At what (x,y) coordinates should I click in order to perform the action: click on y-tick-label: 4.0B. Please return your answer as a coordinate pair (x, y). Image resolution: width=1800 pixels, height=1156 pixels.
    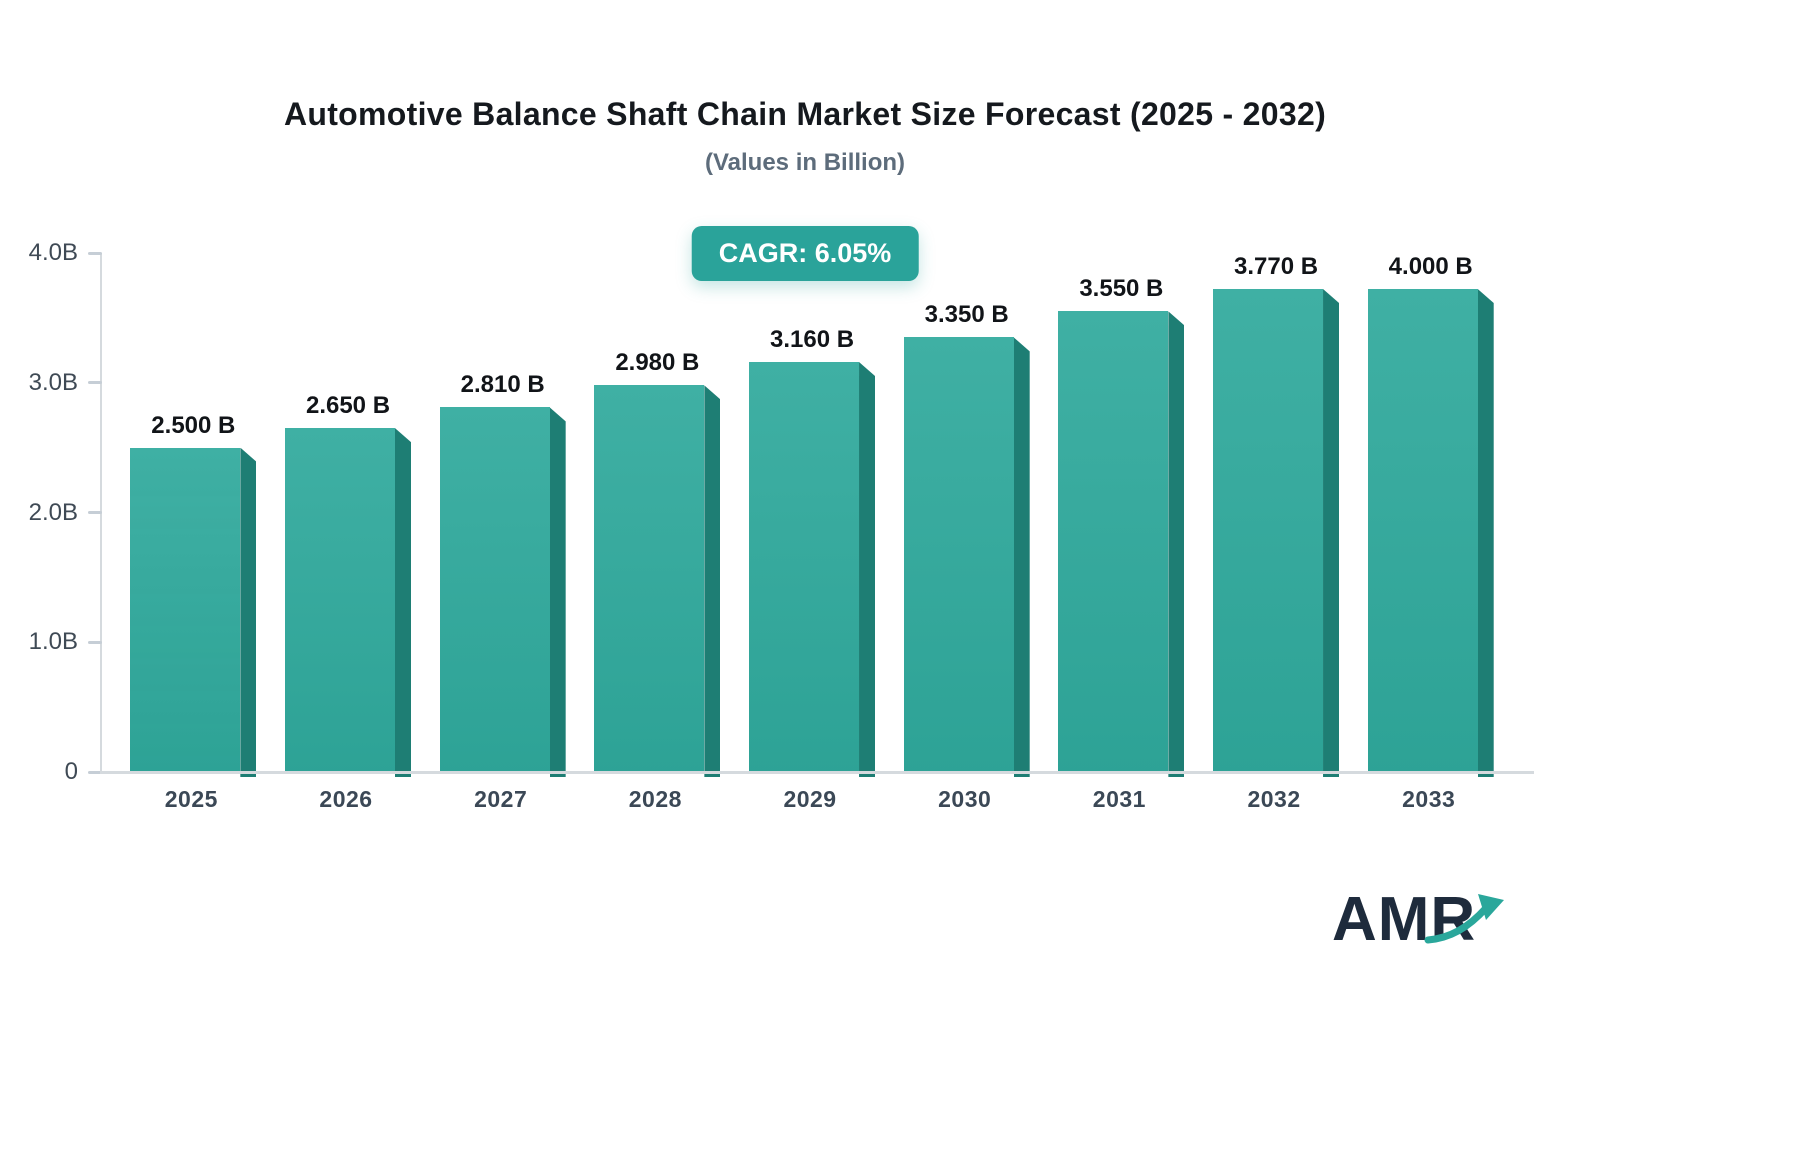
    Looking at the image, I should click on (53, 252).